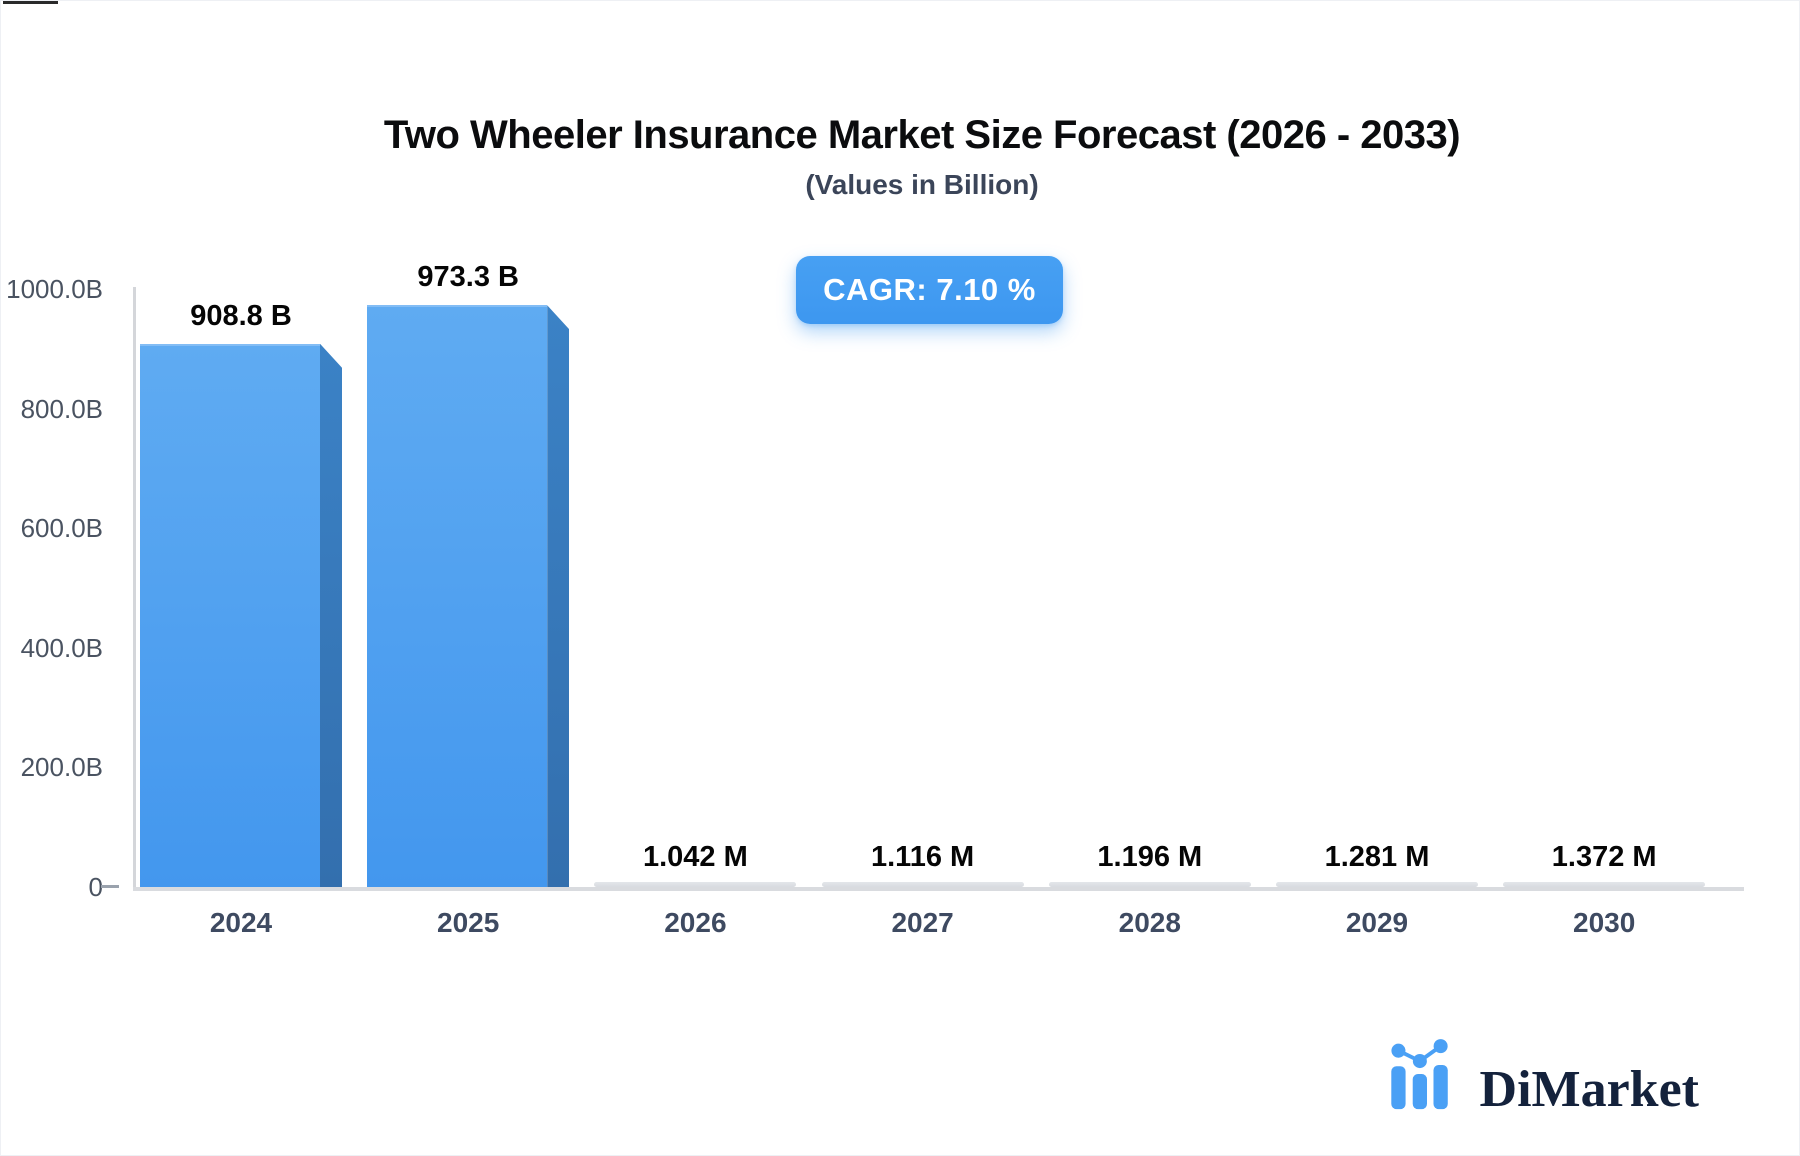  What do you see at coordinates (30, 2) in the screenshot?
I see `corner-artifact-mark` at bounding box center [30, 2].